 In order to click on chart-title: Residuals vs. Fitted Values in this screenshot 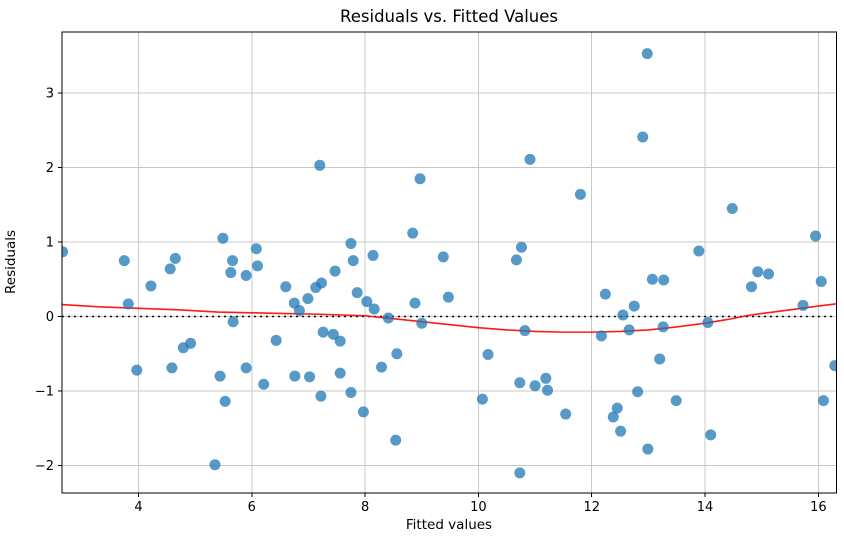, I will do `click(449, 16)`.